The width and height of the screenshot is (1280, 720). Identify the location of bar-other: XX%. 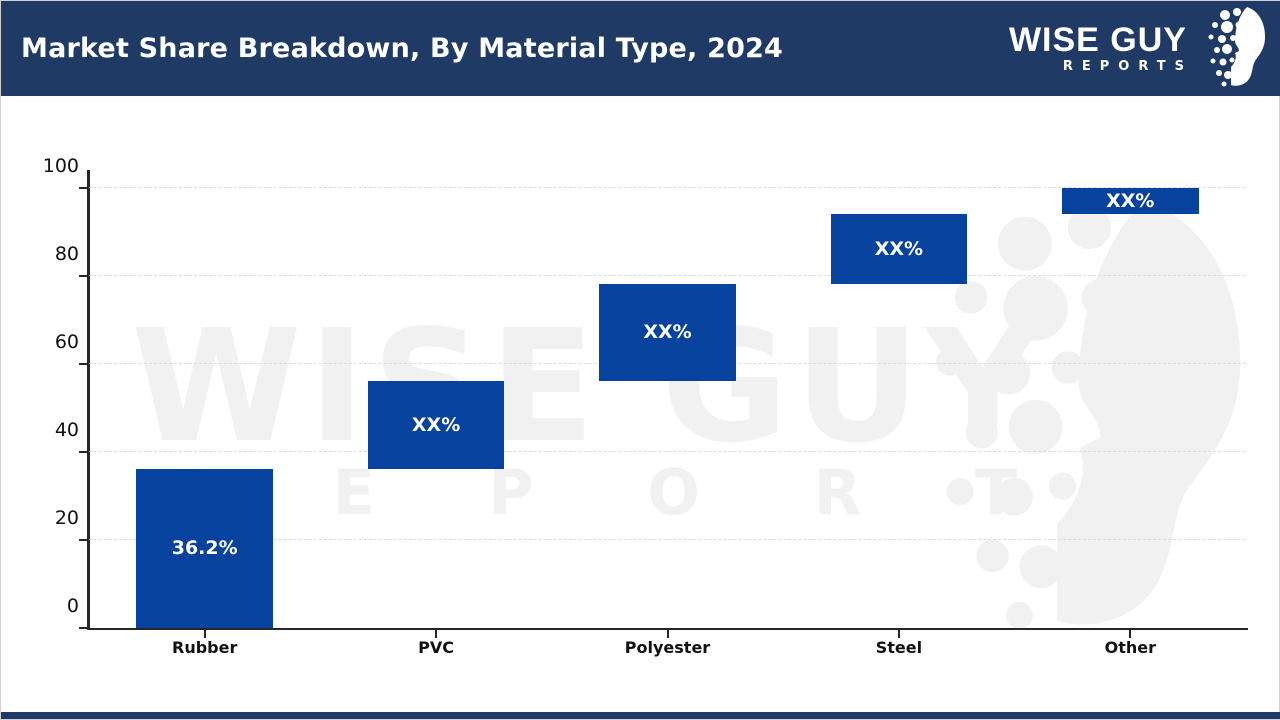
(1130, 201).